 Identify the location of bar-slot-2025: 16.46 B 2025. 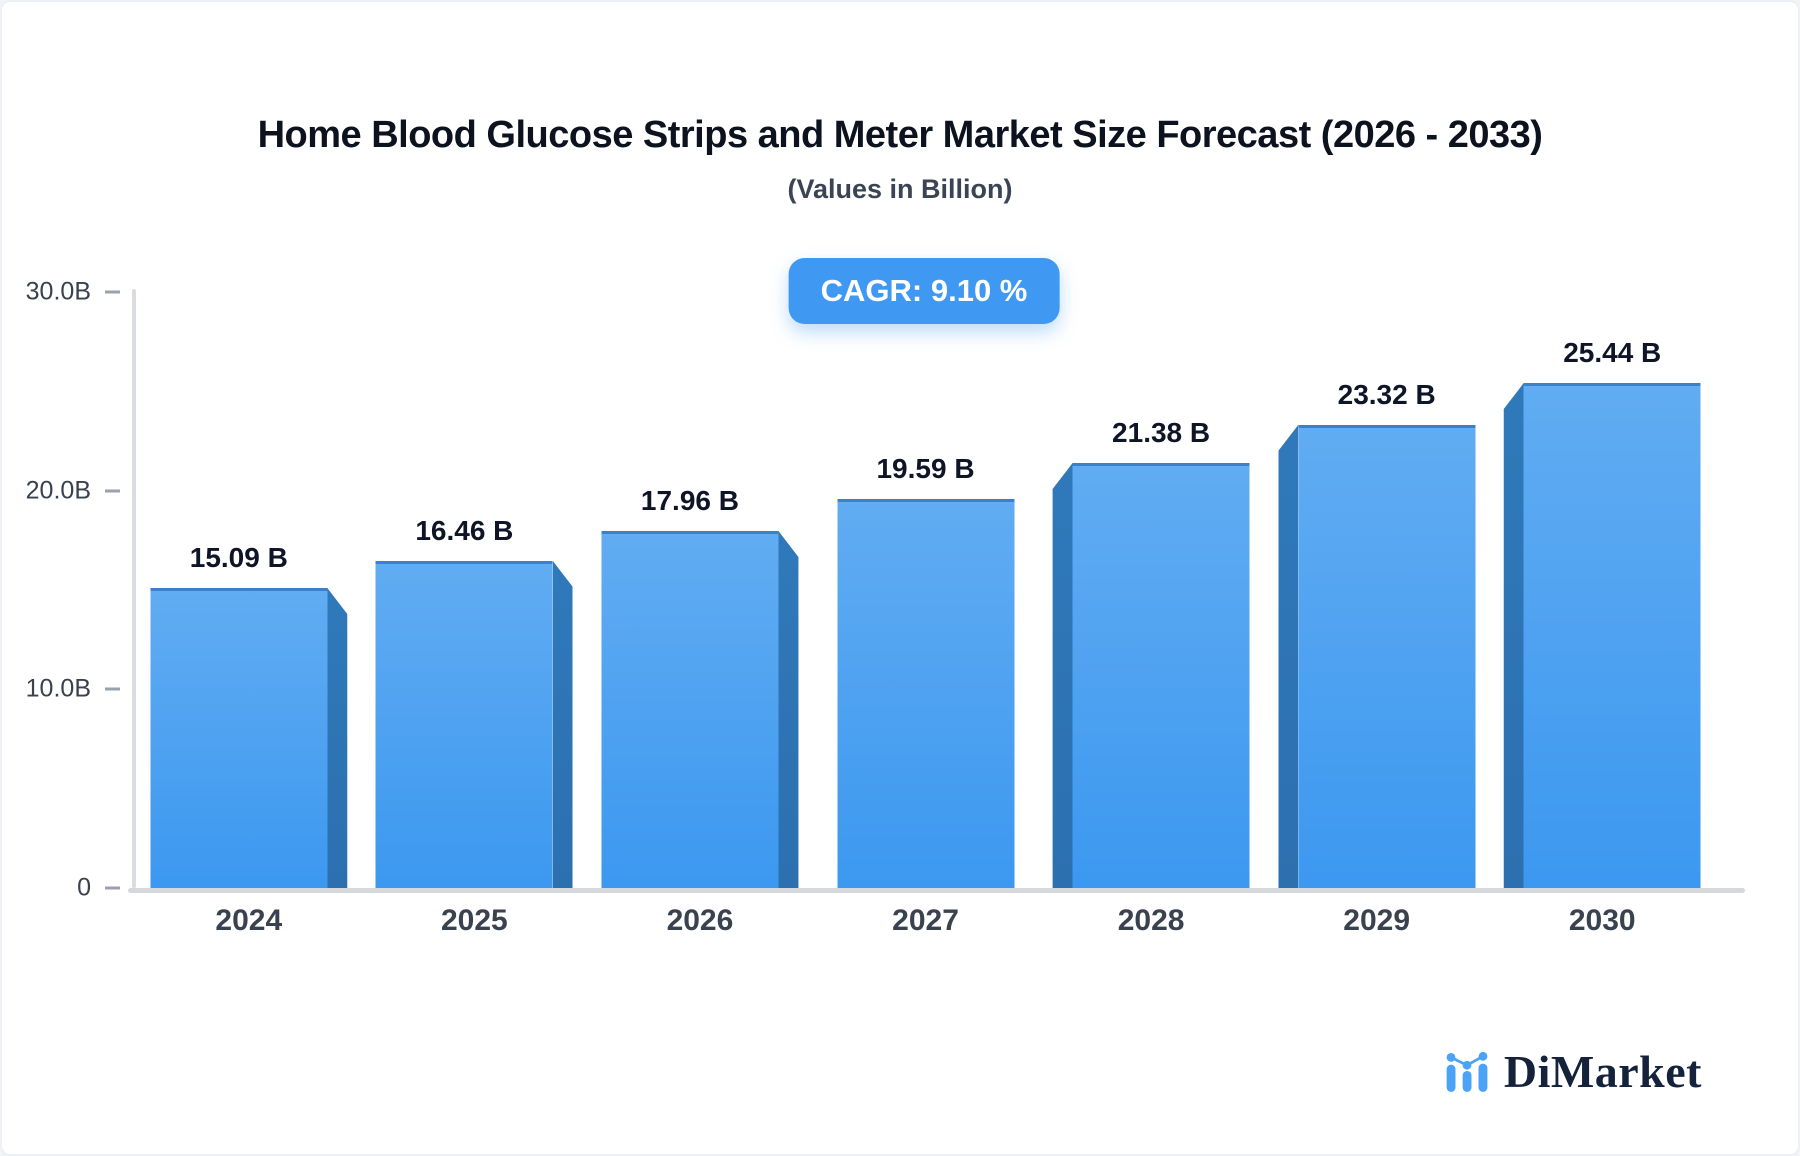
(475, 614).